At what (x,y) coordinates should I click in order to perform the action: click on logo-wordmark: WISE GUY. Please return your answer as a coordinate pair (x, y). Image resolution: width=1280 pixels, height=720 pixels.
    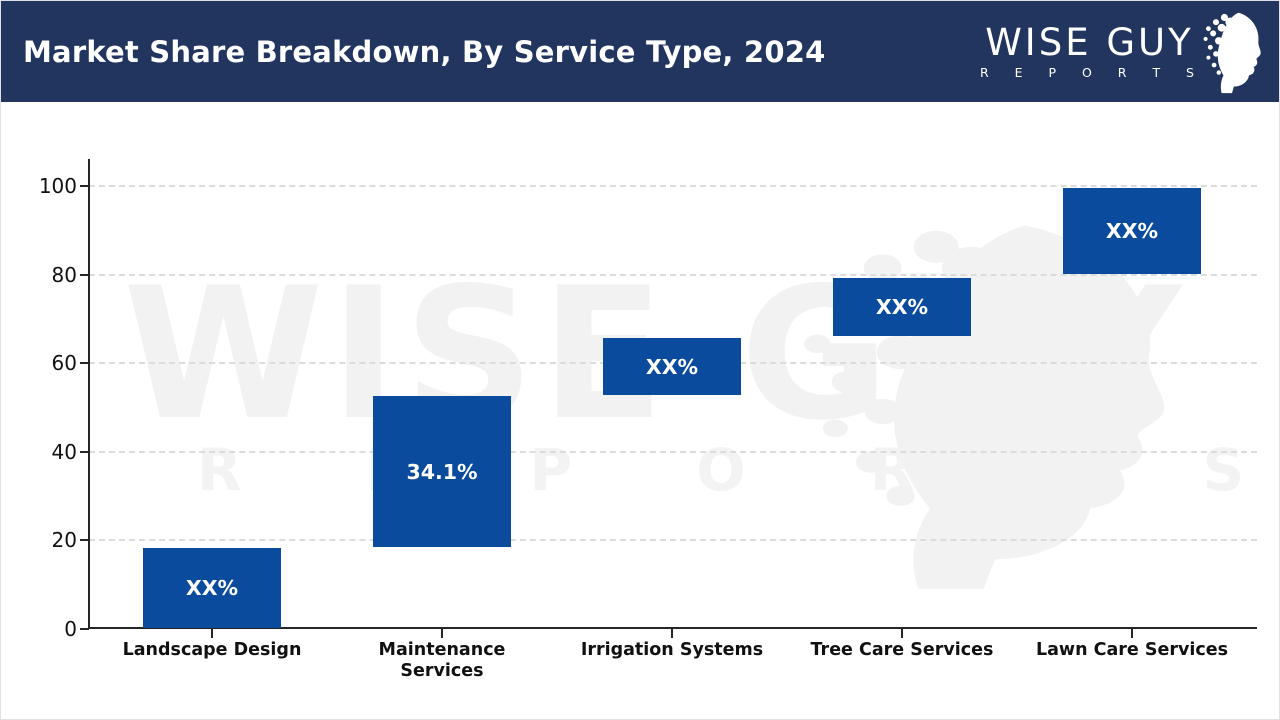
    Looking at the image, I should click on (1089, 42).